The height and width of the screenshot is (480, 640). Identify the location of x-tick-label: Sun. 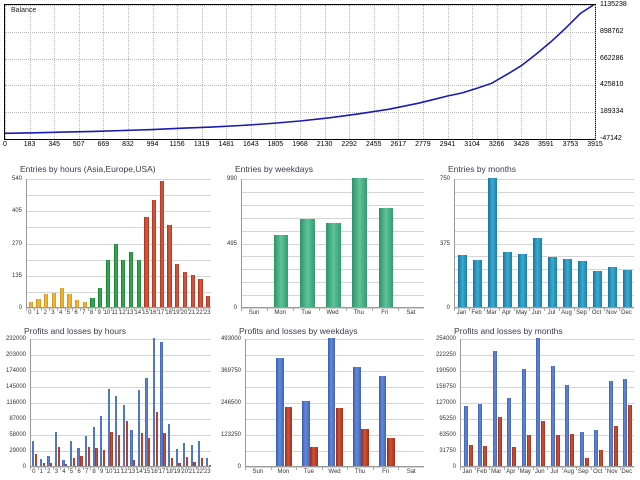
(254, 313).